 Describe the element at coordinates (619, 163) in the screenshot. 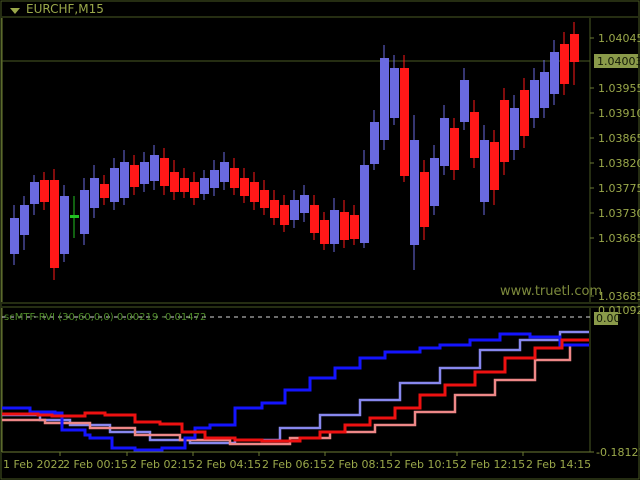

I see `price-label: 1.03820` at that location.